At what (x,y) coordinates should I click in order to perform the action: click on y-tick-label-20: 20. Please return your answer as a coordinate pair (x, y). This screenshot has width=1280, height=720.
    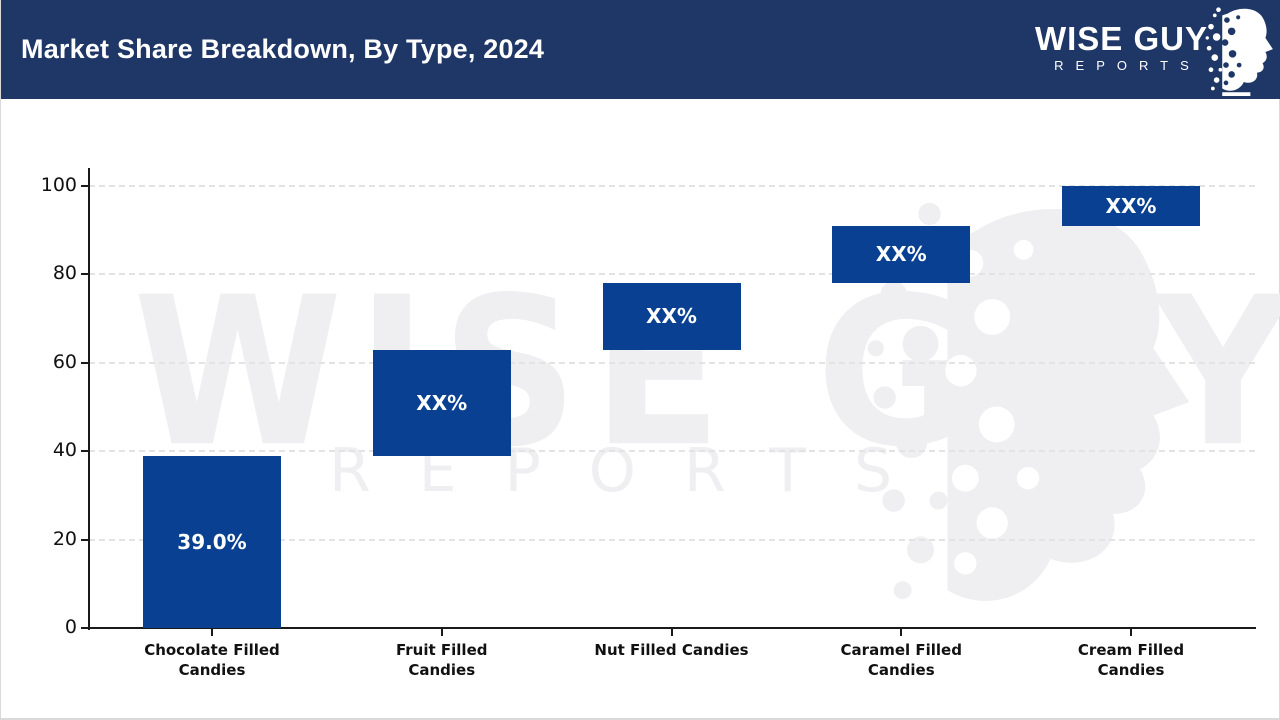
    Looking at the image, I should click on (64, 538).